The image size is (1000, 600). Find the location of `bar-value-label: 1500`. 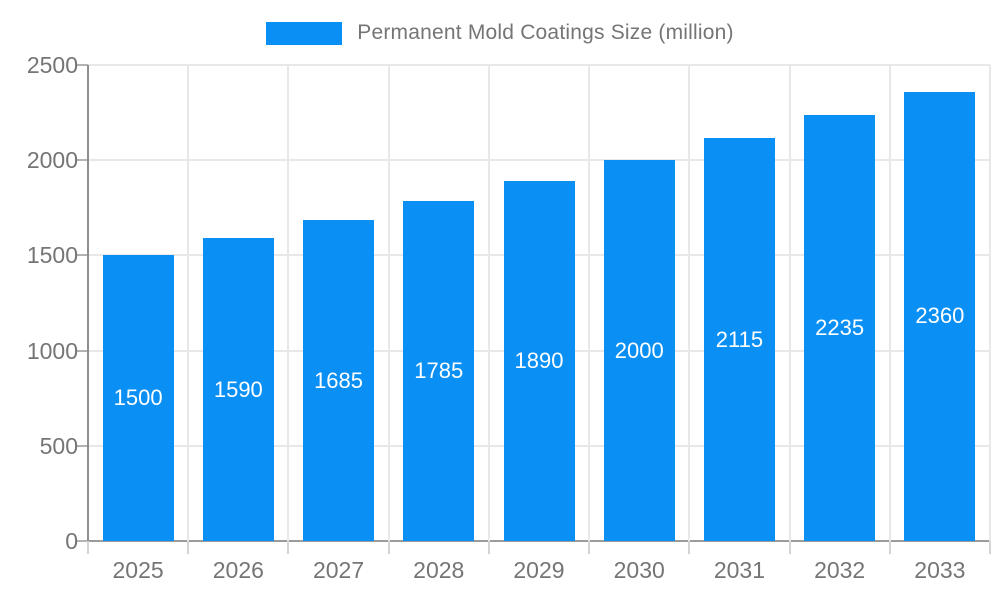

bar-value-label: 1500 is located at coordinates (138, 398).